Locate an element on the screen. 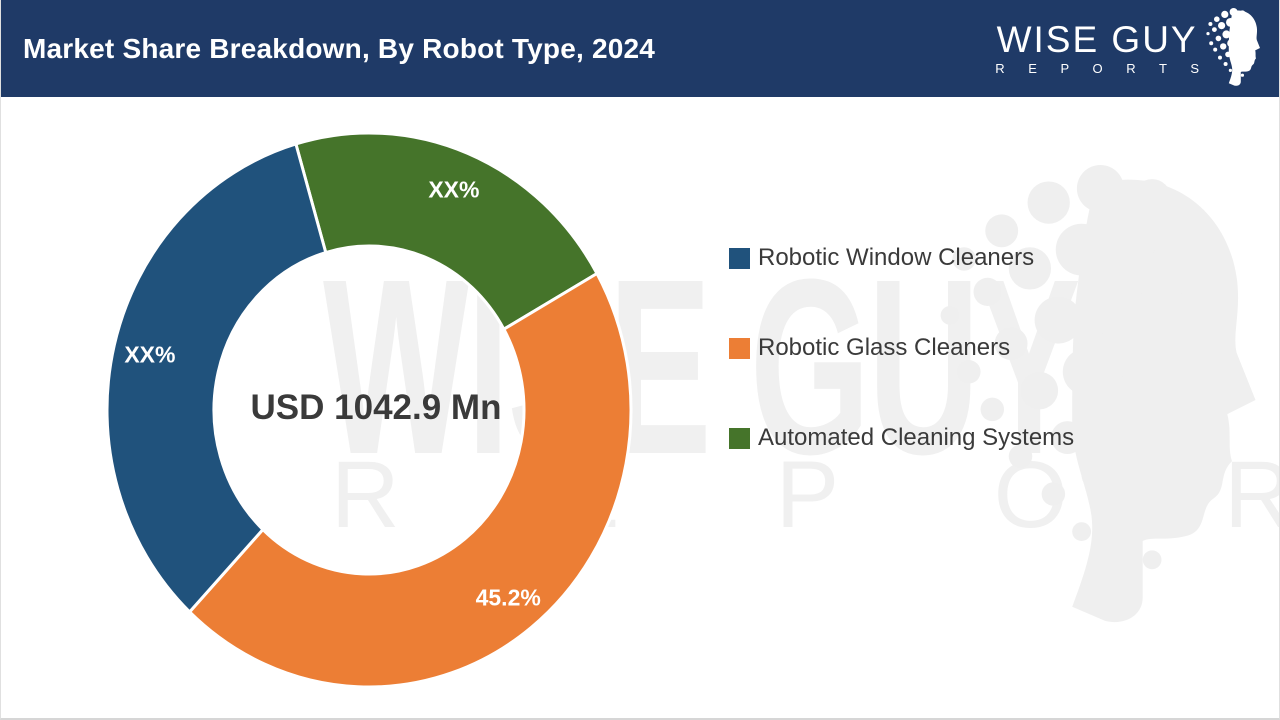 The image size is (1280, 720). donut-slice-automated-cleaning-systems is located at coordinates (446, 231).